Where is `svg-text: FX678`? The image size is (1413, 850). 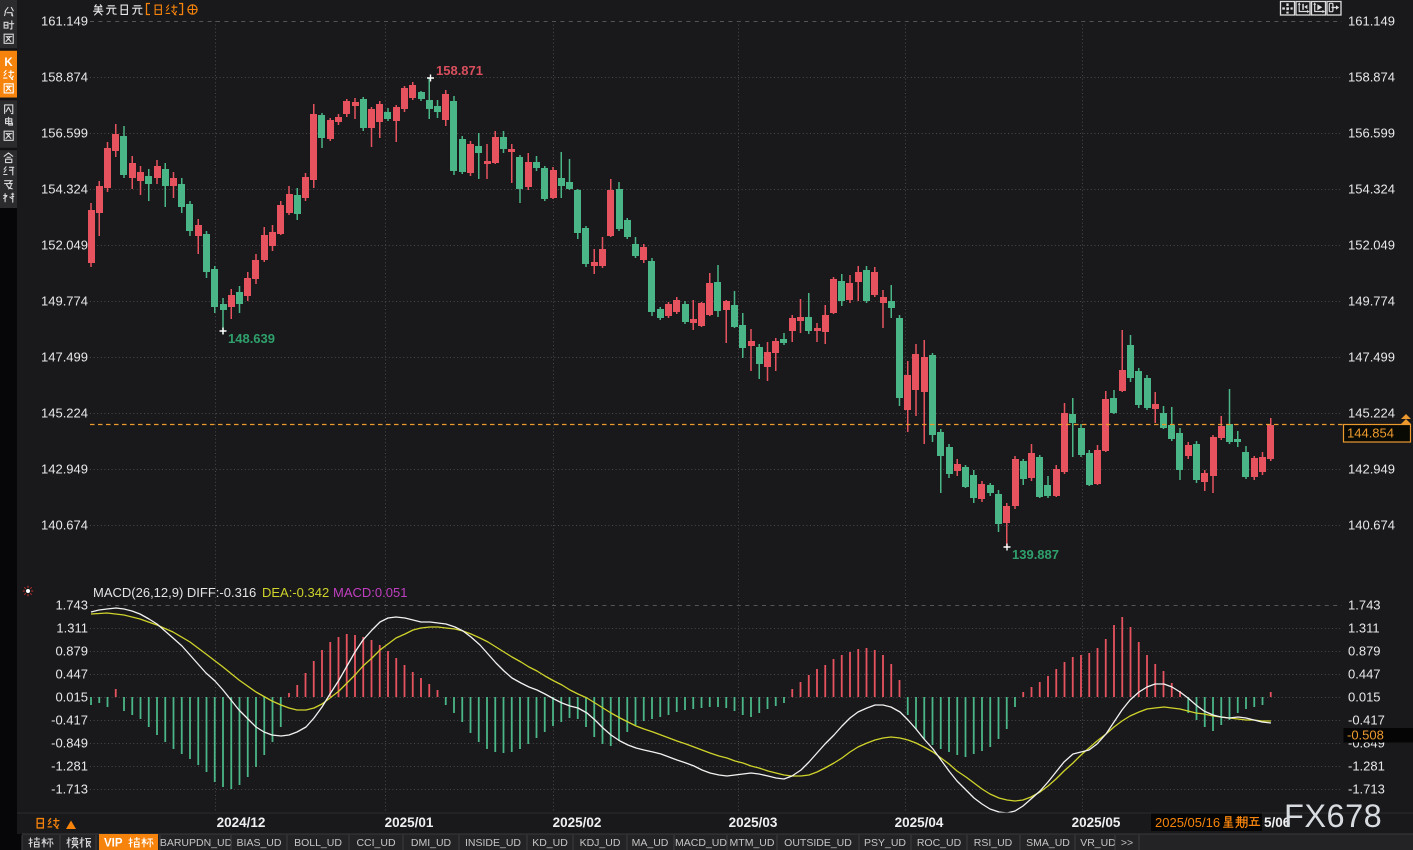 svg-text: FX678 is located at coordinates (1333, 816).